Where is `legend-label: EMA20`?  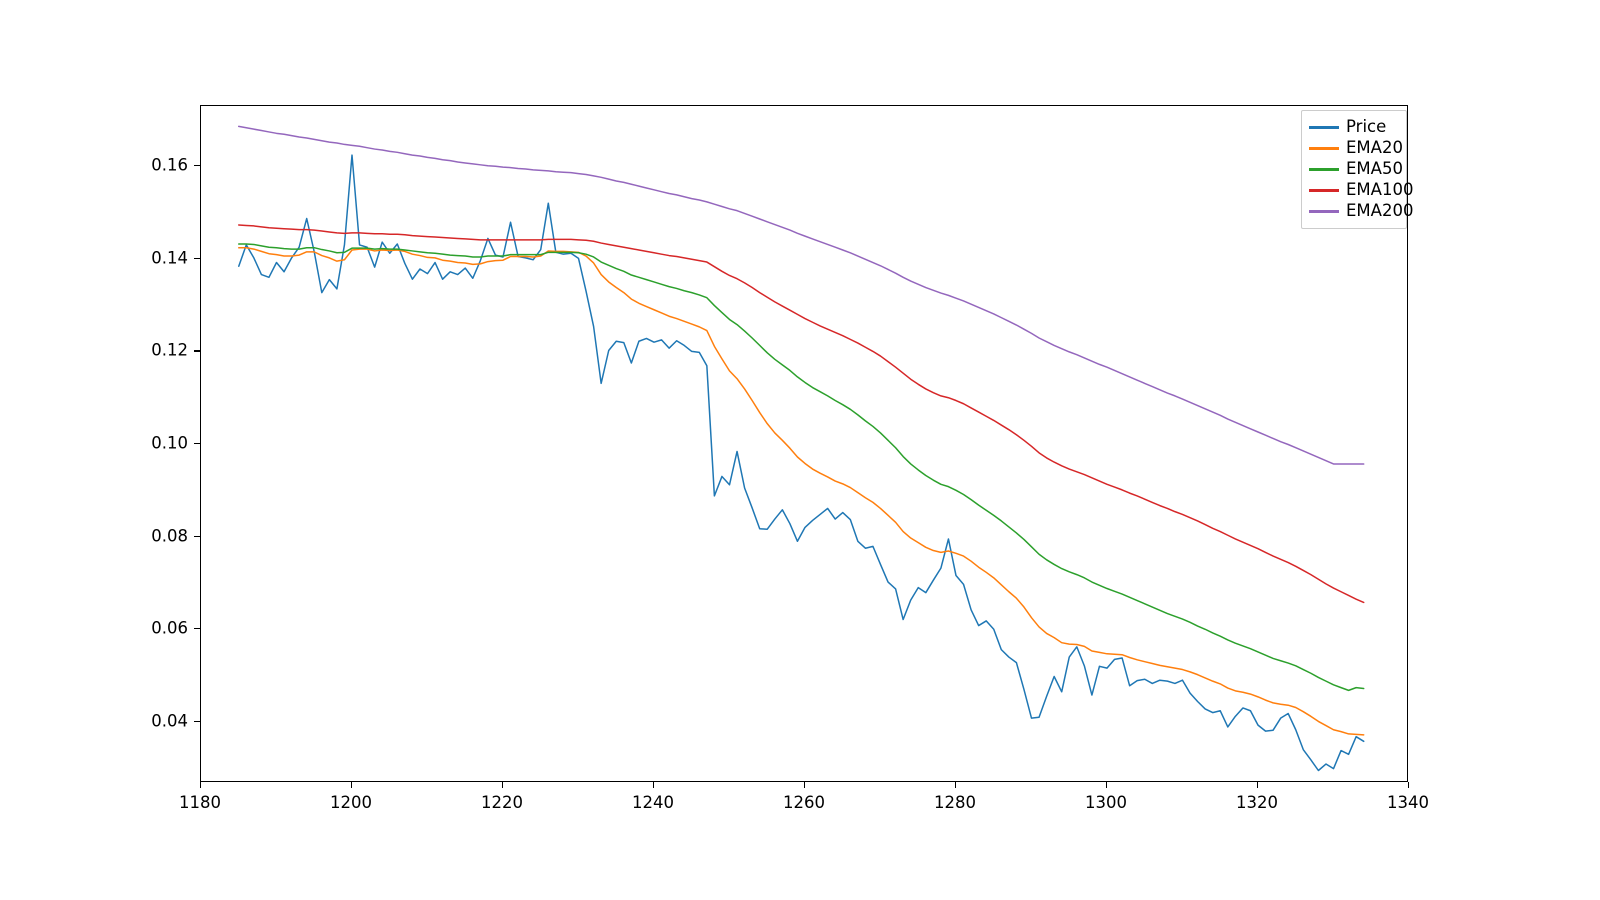
legend-label: EMA20 is located at coordinates (1374, 148).